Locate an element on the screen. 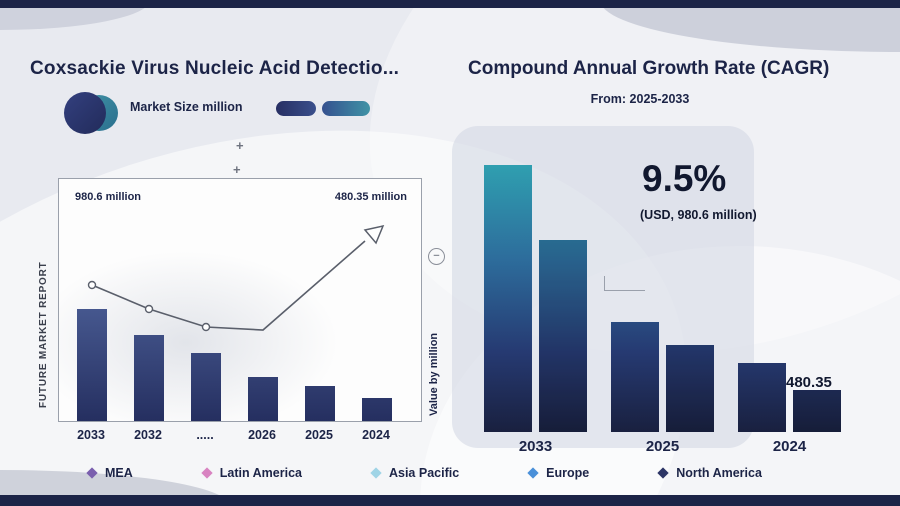  cagr-bar-pair-2033 is located at coordinates (535, 298).